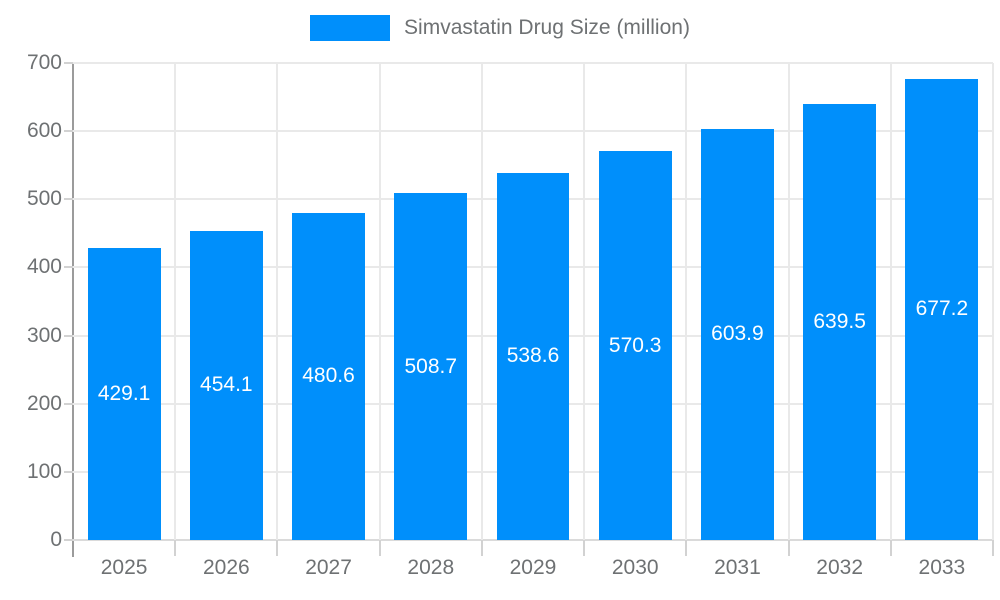 The height and width of the screenshot is (600, 1000). I want to click on y-axis-tick-label: 400, so click(44, 267).